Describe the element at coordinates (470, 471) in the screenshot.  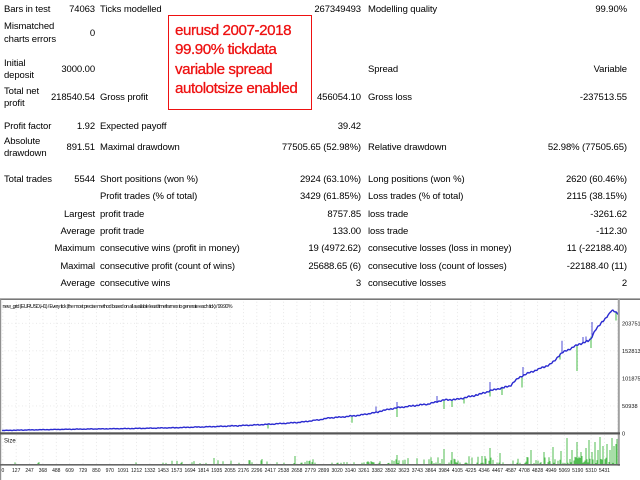
I see `svg-text: 4225` at that location.